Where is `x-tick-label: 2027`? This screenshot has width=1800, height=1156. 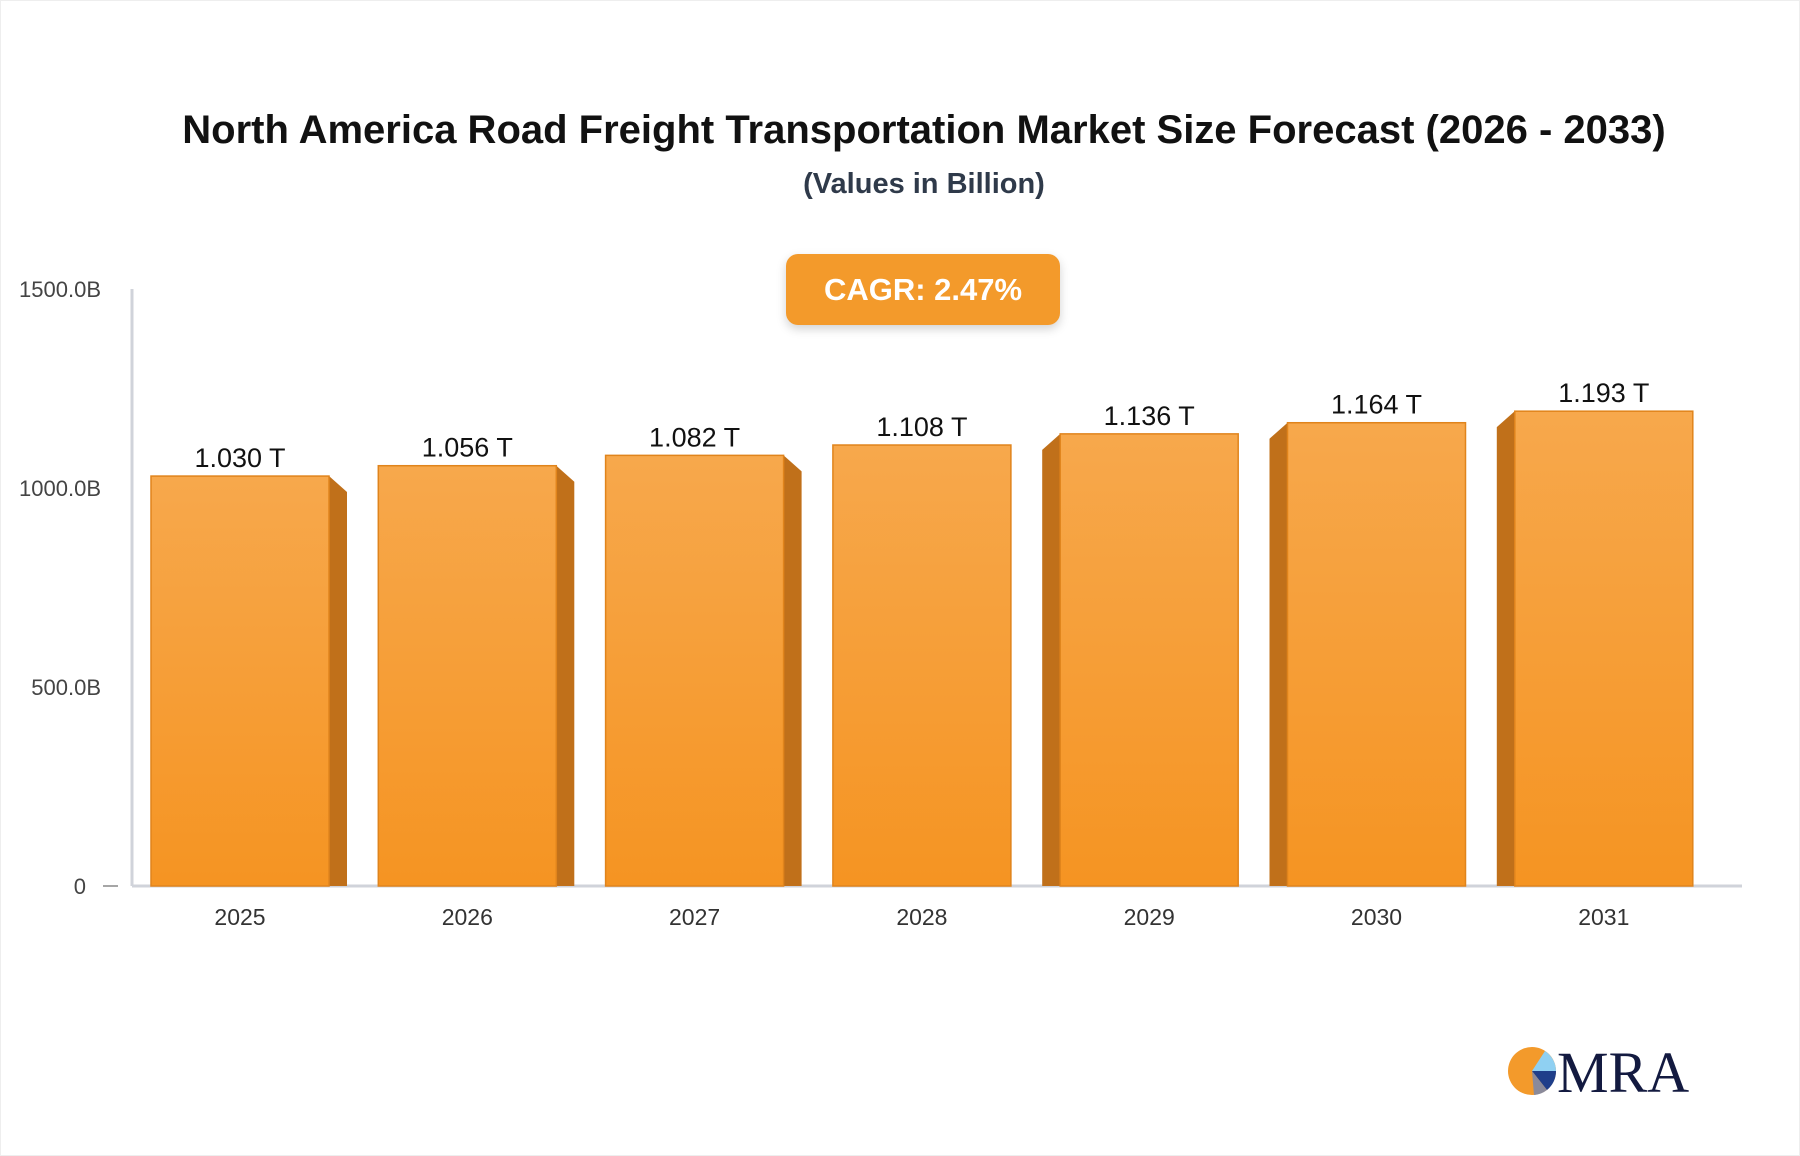
x-tick-label: 2027 is located at coordinates (694, 917).